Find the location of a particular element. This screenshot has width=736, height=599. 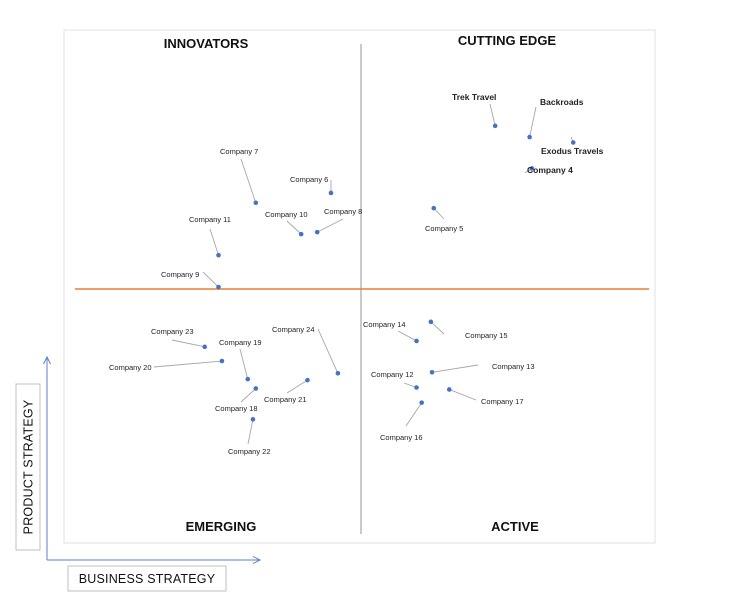

y-axis-label: PRODUCT STRATEGY is located at coordinates (29, 466).